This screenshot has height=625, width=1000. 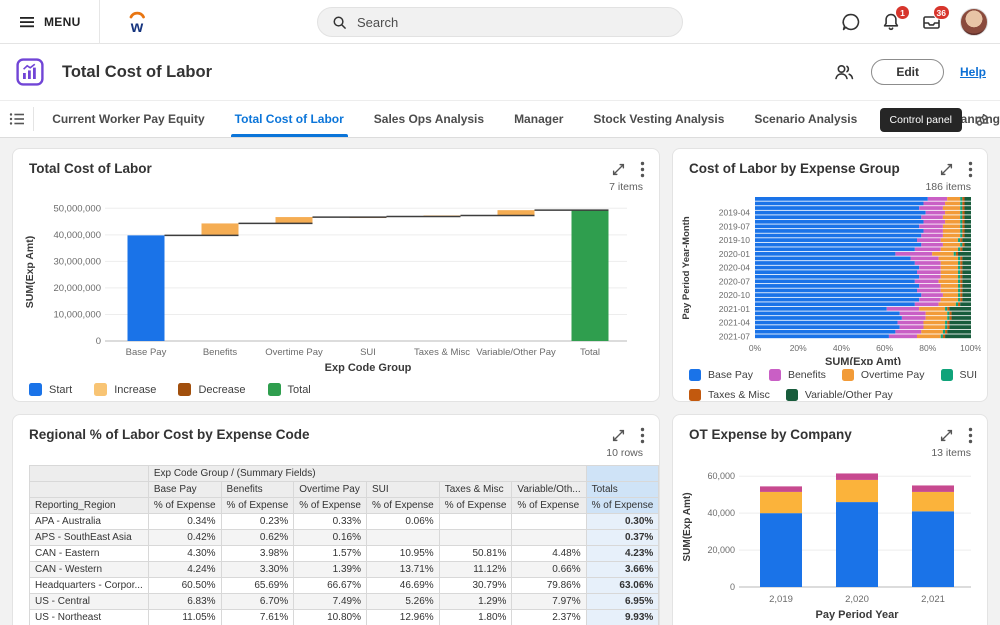 I want to click on value-cell: 3.66%, so click(x=622, y=569).